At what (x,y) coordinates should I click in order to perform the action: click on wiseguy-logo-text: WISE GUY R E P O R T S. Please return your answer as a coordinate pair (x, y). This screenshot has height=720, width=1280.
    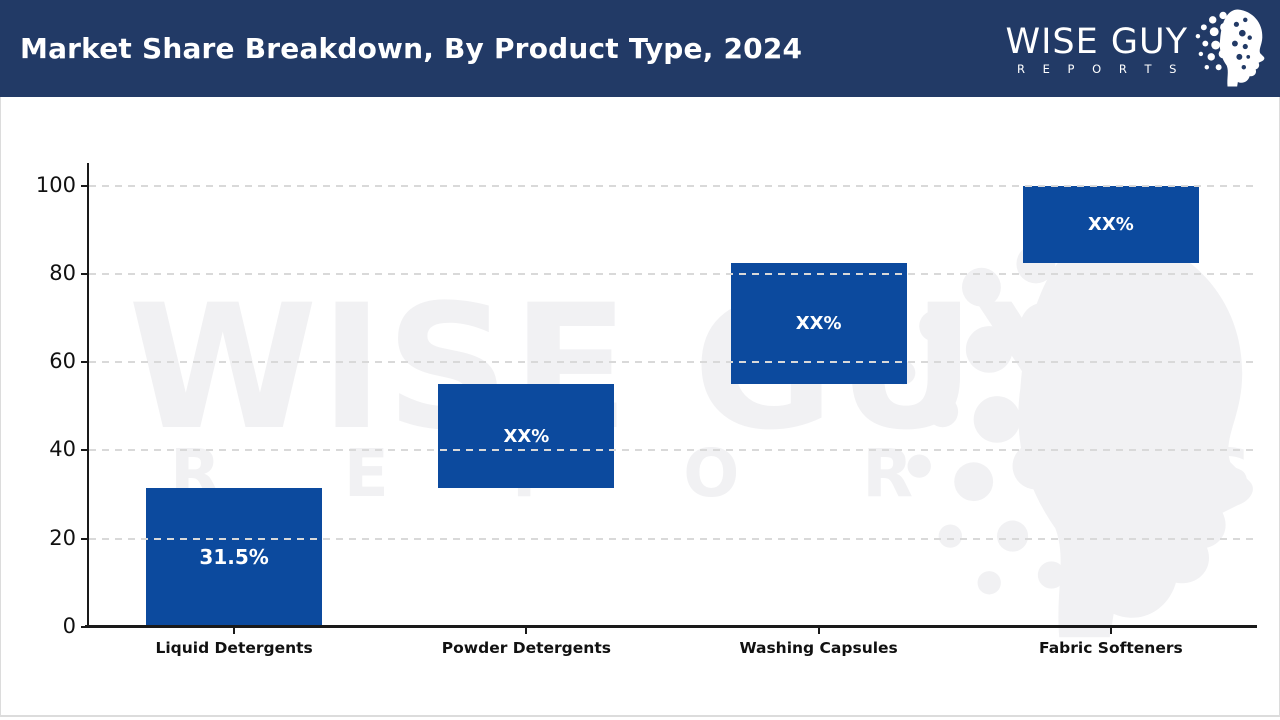
    Looking at the image, I should click on (1096, 49).